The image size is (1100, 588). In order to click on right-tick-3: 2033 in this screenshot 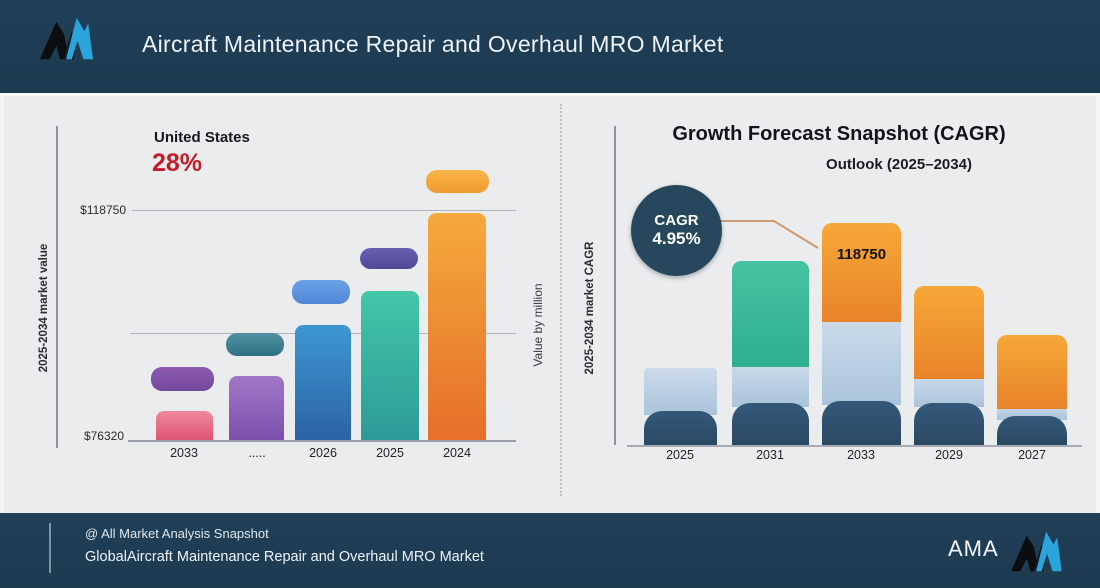, I will do `click(861, 455)`.